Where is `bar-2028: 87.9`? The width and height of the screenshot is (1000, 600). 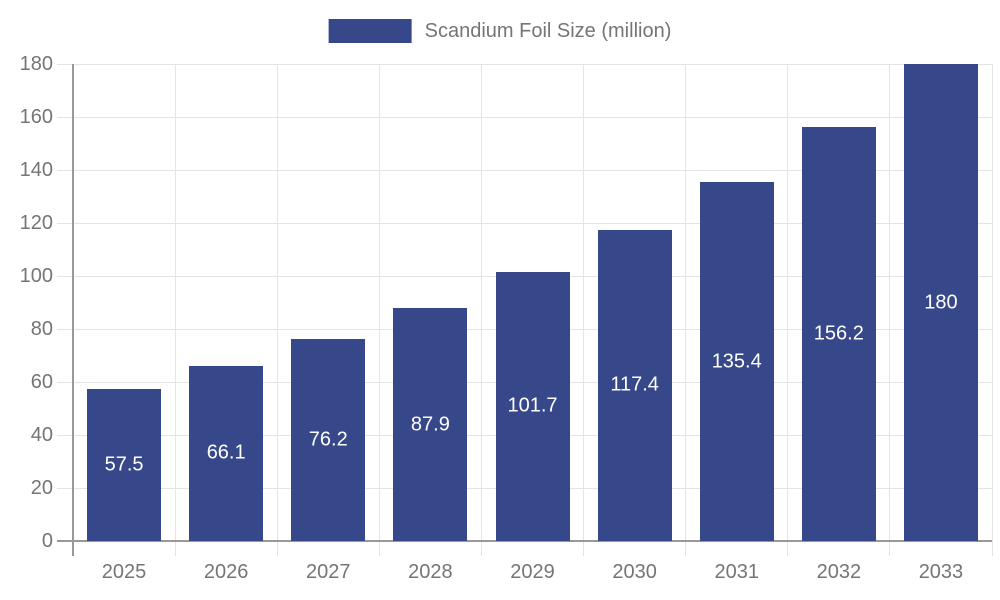 bar-2028: 87.9 is located at coordinates (430, 424).